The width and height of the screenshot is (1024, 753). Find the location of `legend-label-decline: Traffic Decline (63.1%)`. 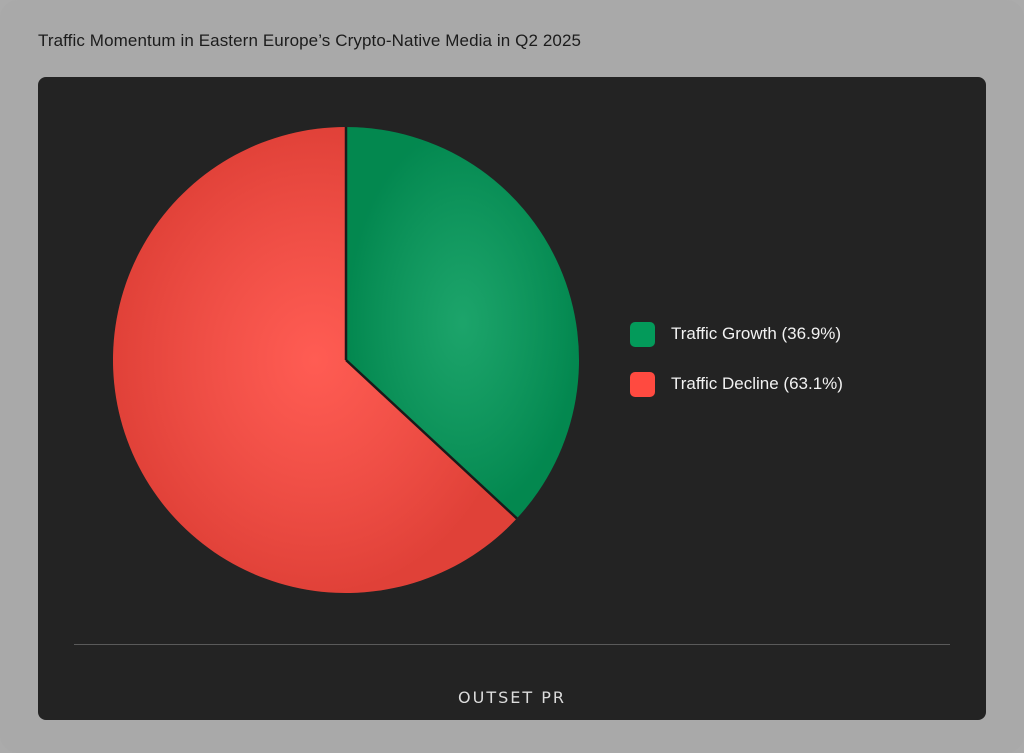

legend-label-decline: Traffic Decline (63.1%) is located at coordinates (757, 383).